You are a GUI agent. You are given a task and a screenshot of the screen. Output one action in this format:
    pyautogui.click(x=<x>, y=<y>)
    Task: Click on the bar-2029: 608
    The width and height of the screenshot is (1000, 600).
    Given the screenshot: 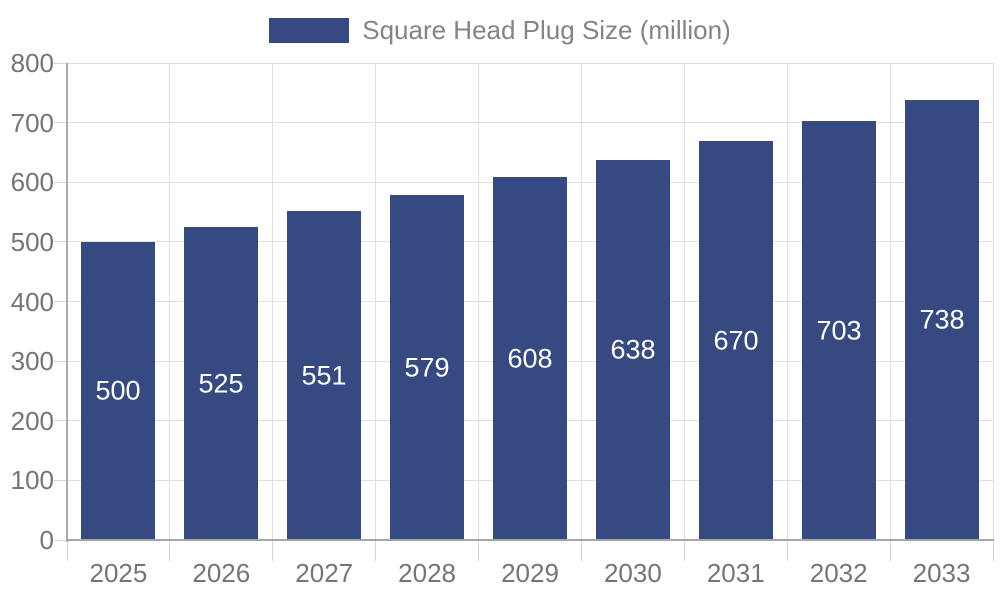 What is the action you would take?
    pyautogui.click(x=530, y=358)
    